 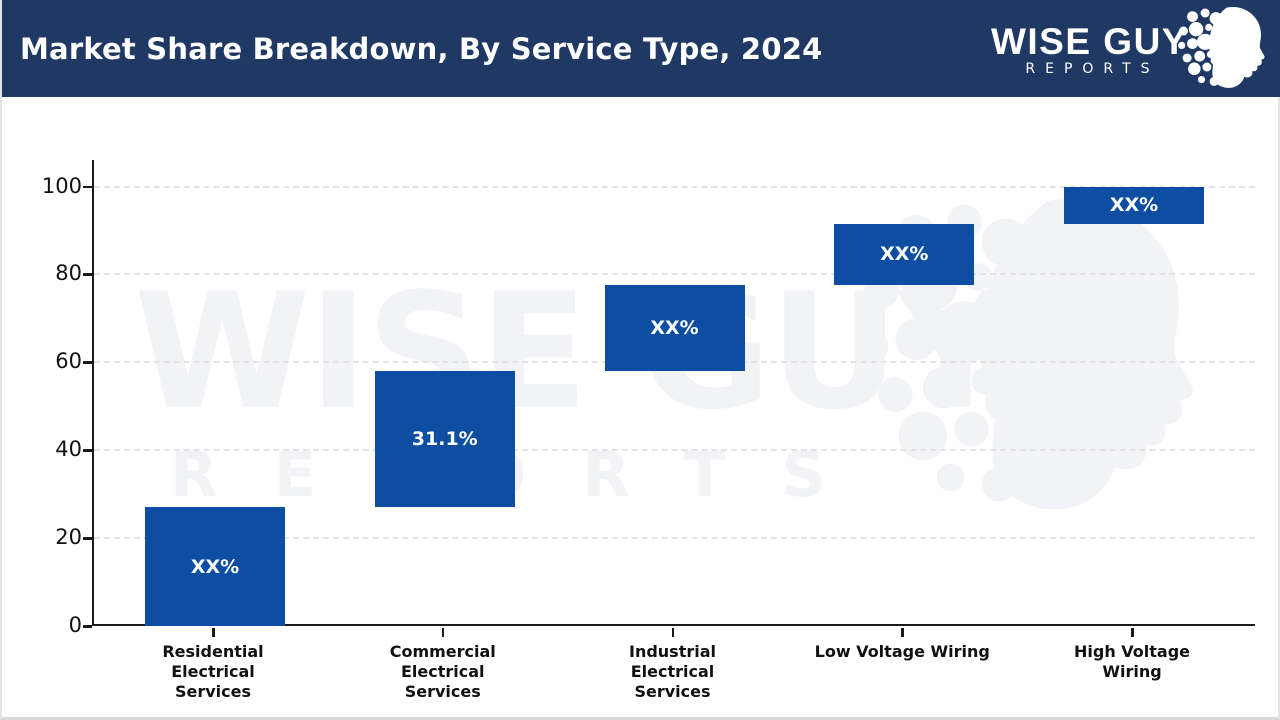 I want to click on bar-2: 31.1%, so click(x=444, y=439).